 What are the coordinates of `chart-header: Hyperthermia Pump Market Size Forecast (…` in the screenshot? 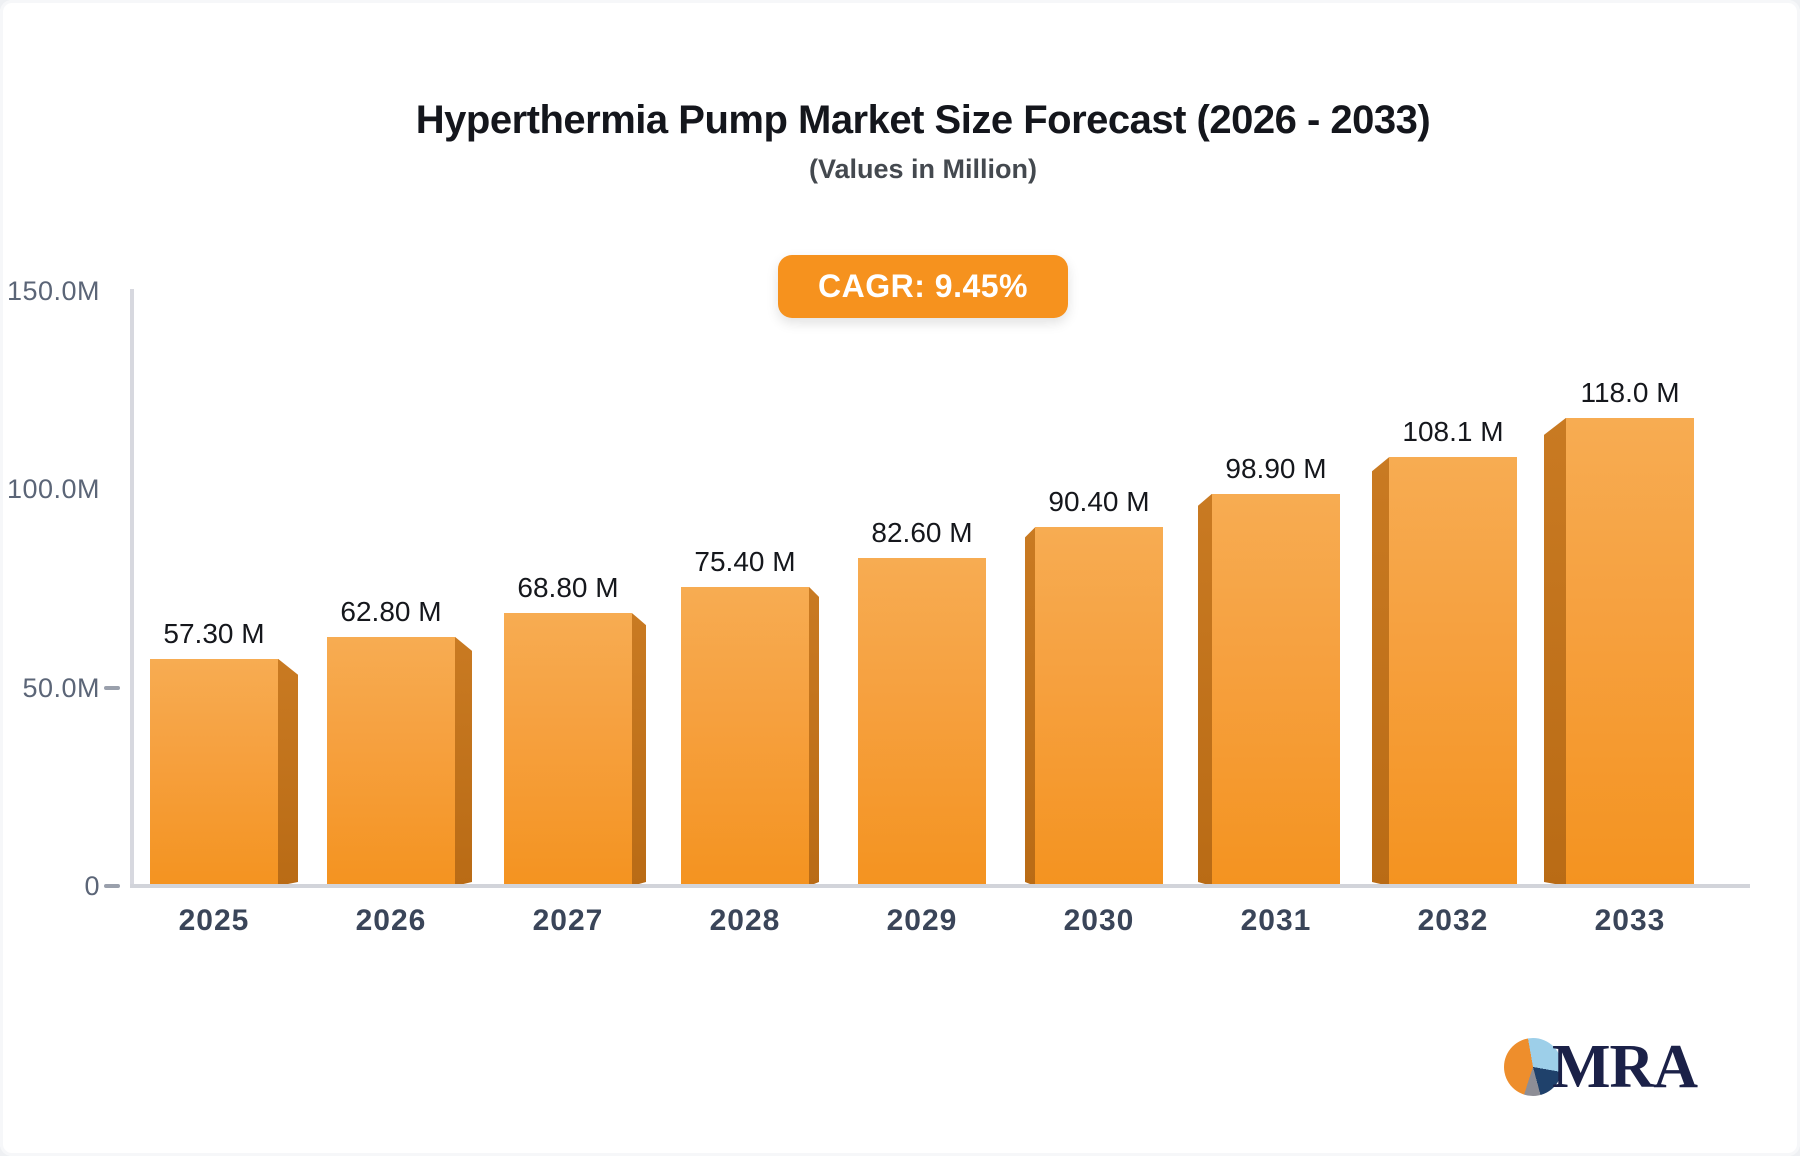 It's located at (923, 141).